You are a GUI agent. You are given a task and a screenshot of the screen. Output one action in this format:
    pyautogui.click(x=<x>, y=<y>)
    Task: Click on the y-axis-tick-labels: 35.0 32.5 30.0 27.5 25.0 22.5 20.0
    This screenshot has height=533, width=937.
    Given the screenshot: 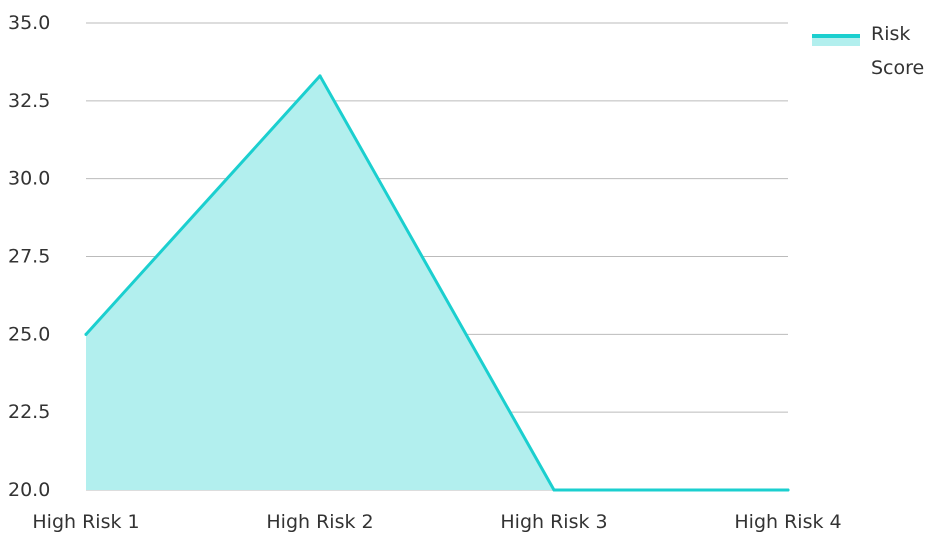 What is the action you would take?
    pyautogui.click(x=29, y=256)
    